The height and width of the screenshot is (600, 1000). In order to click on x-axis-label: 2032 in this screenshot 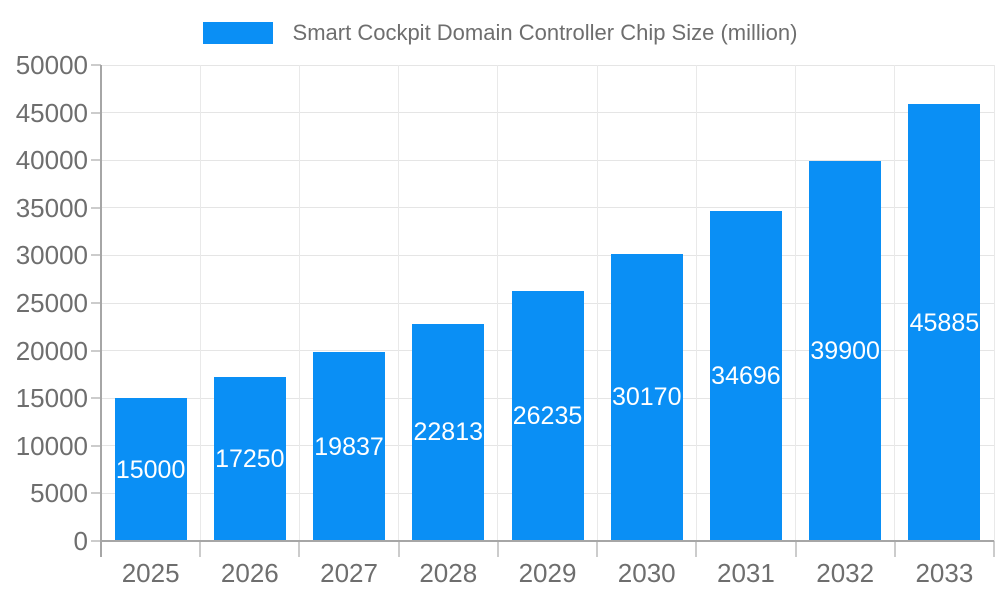, I will do `click(845, 573)`.